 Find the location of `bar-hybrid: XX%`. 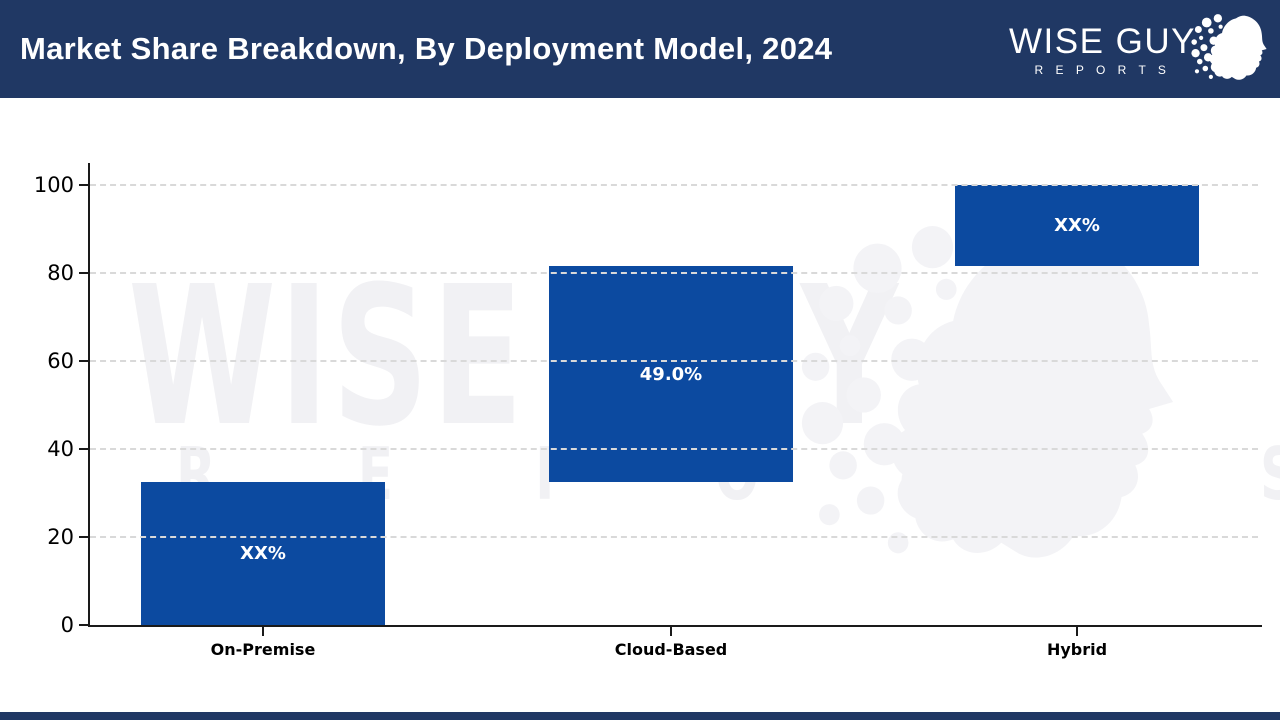

bar-hybrid: XX% is located at coordinates (1077, 226).